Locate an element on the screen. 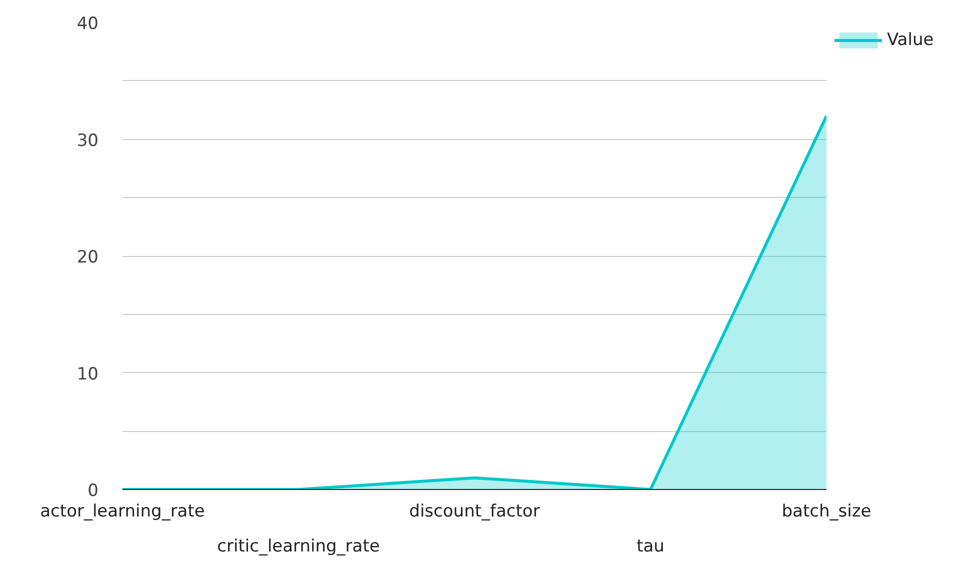  y-tick-label: 30 is located at coordinates (87, 140).